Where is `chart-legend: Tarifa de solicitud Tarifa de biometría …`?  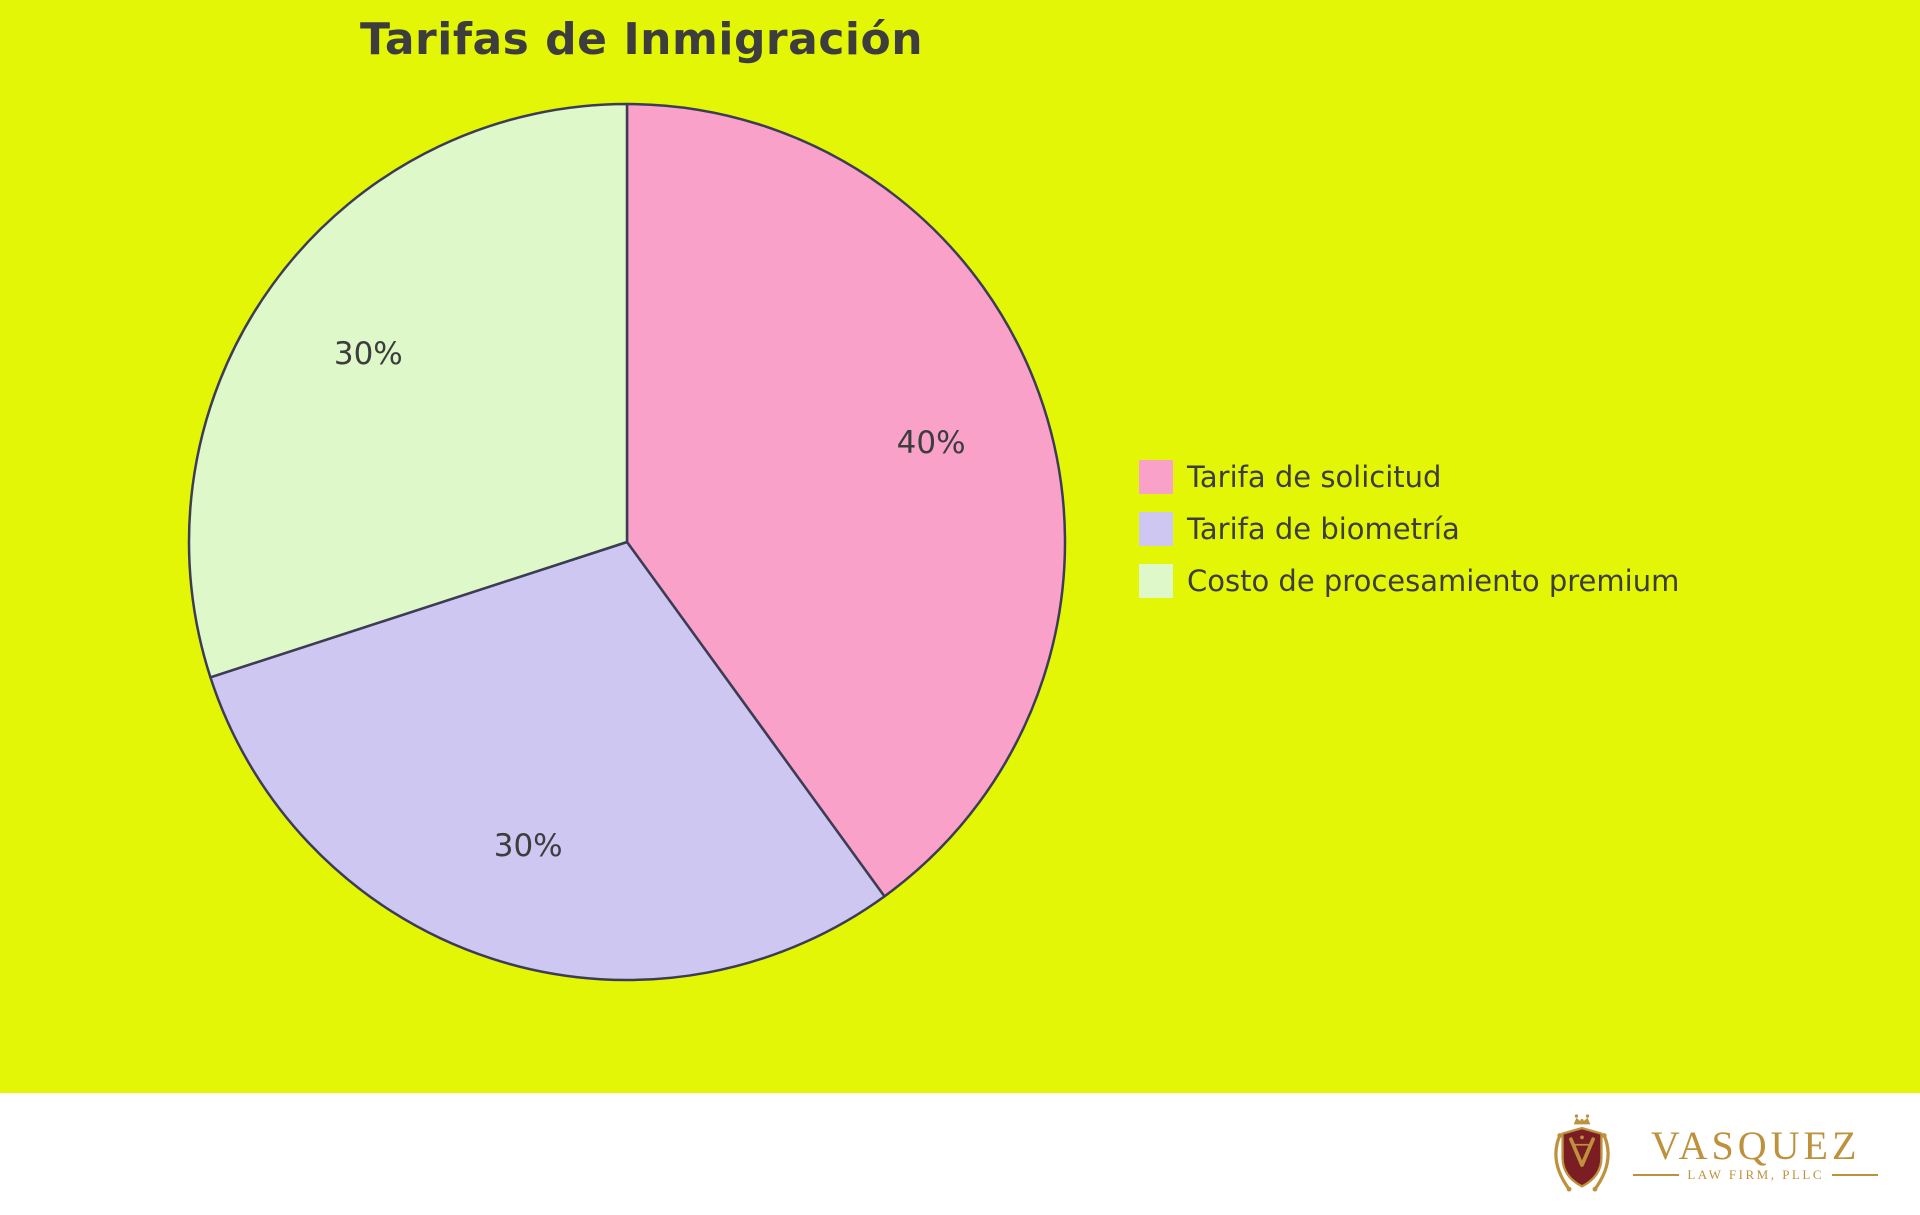
chart-legend: Tarifa de solicitud Tarifa de biometría … is located at coordinates (1409, 529).